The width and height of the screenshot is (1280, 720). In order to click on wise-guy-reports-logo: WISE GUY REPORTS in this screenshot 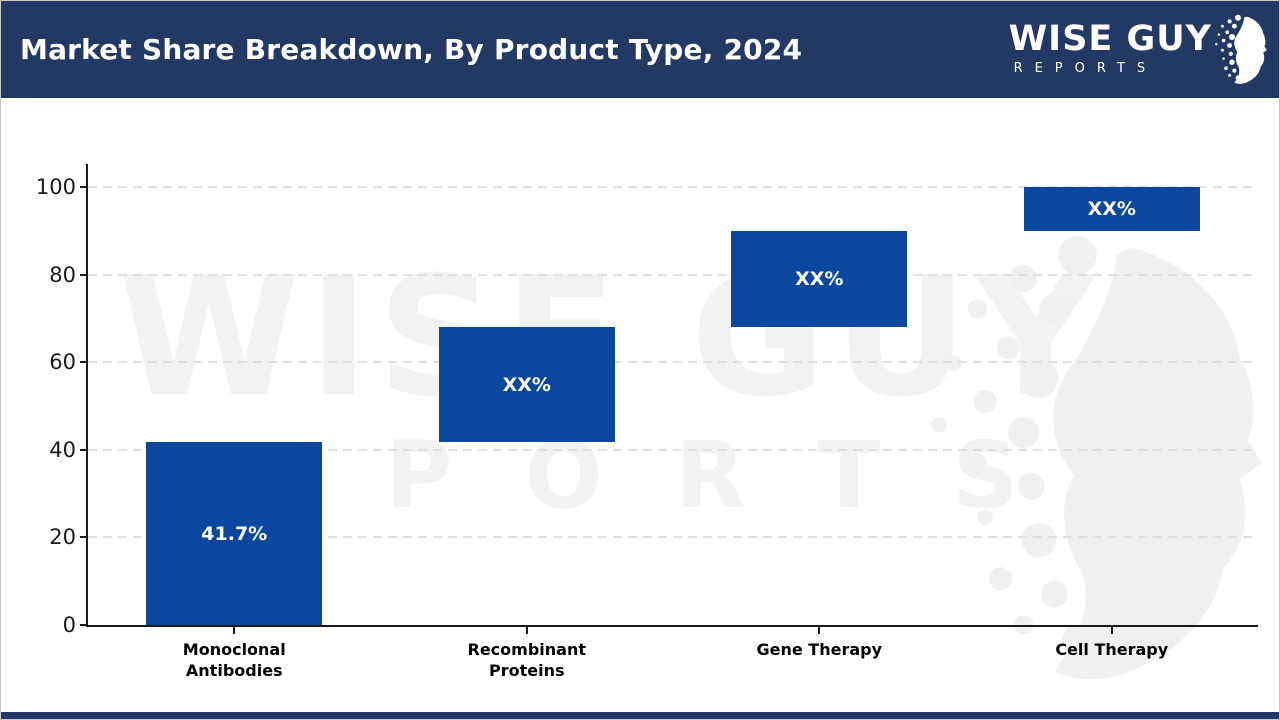, I will do `click(1144, 49)`.